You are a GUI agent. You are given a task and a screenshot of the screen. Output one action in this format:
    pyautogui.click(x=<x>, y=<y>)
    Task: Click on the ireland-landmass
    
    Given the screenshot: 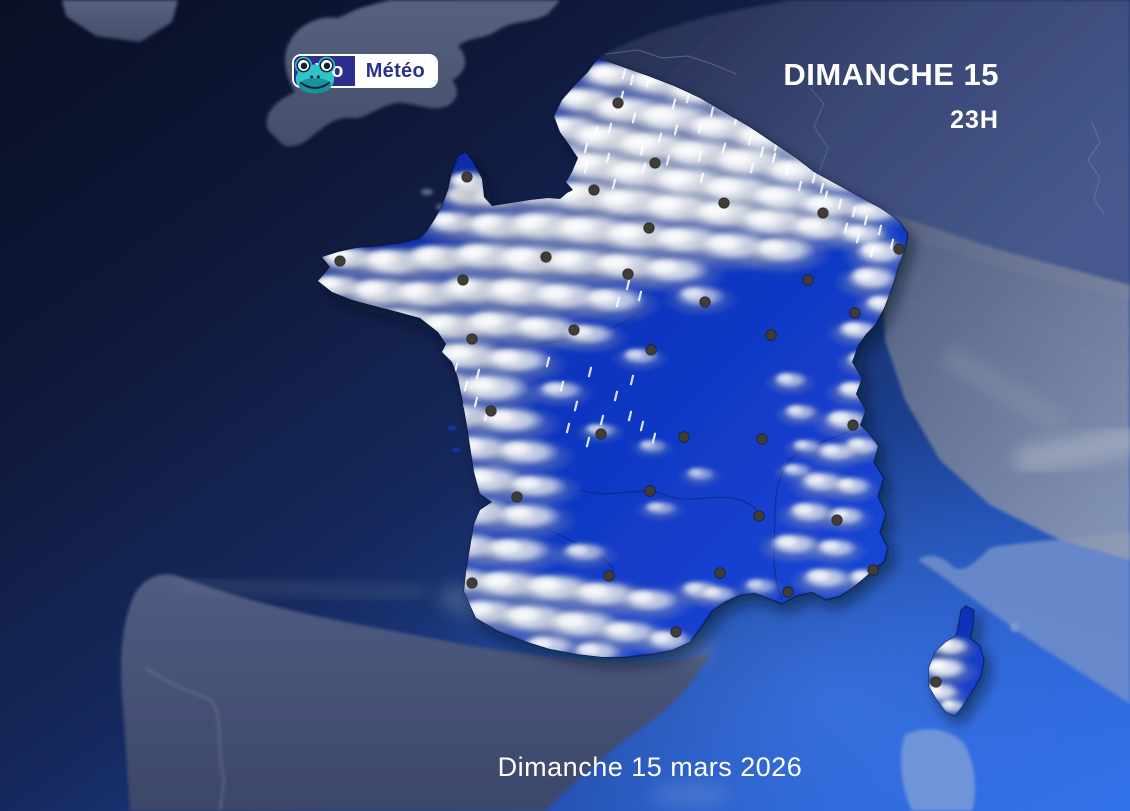 What is the action you would take?
    pyautogui.click(x=120, y=21)
    